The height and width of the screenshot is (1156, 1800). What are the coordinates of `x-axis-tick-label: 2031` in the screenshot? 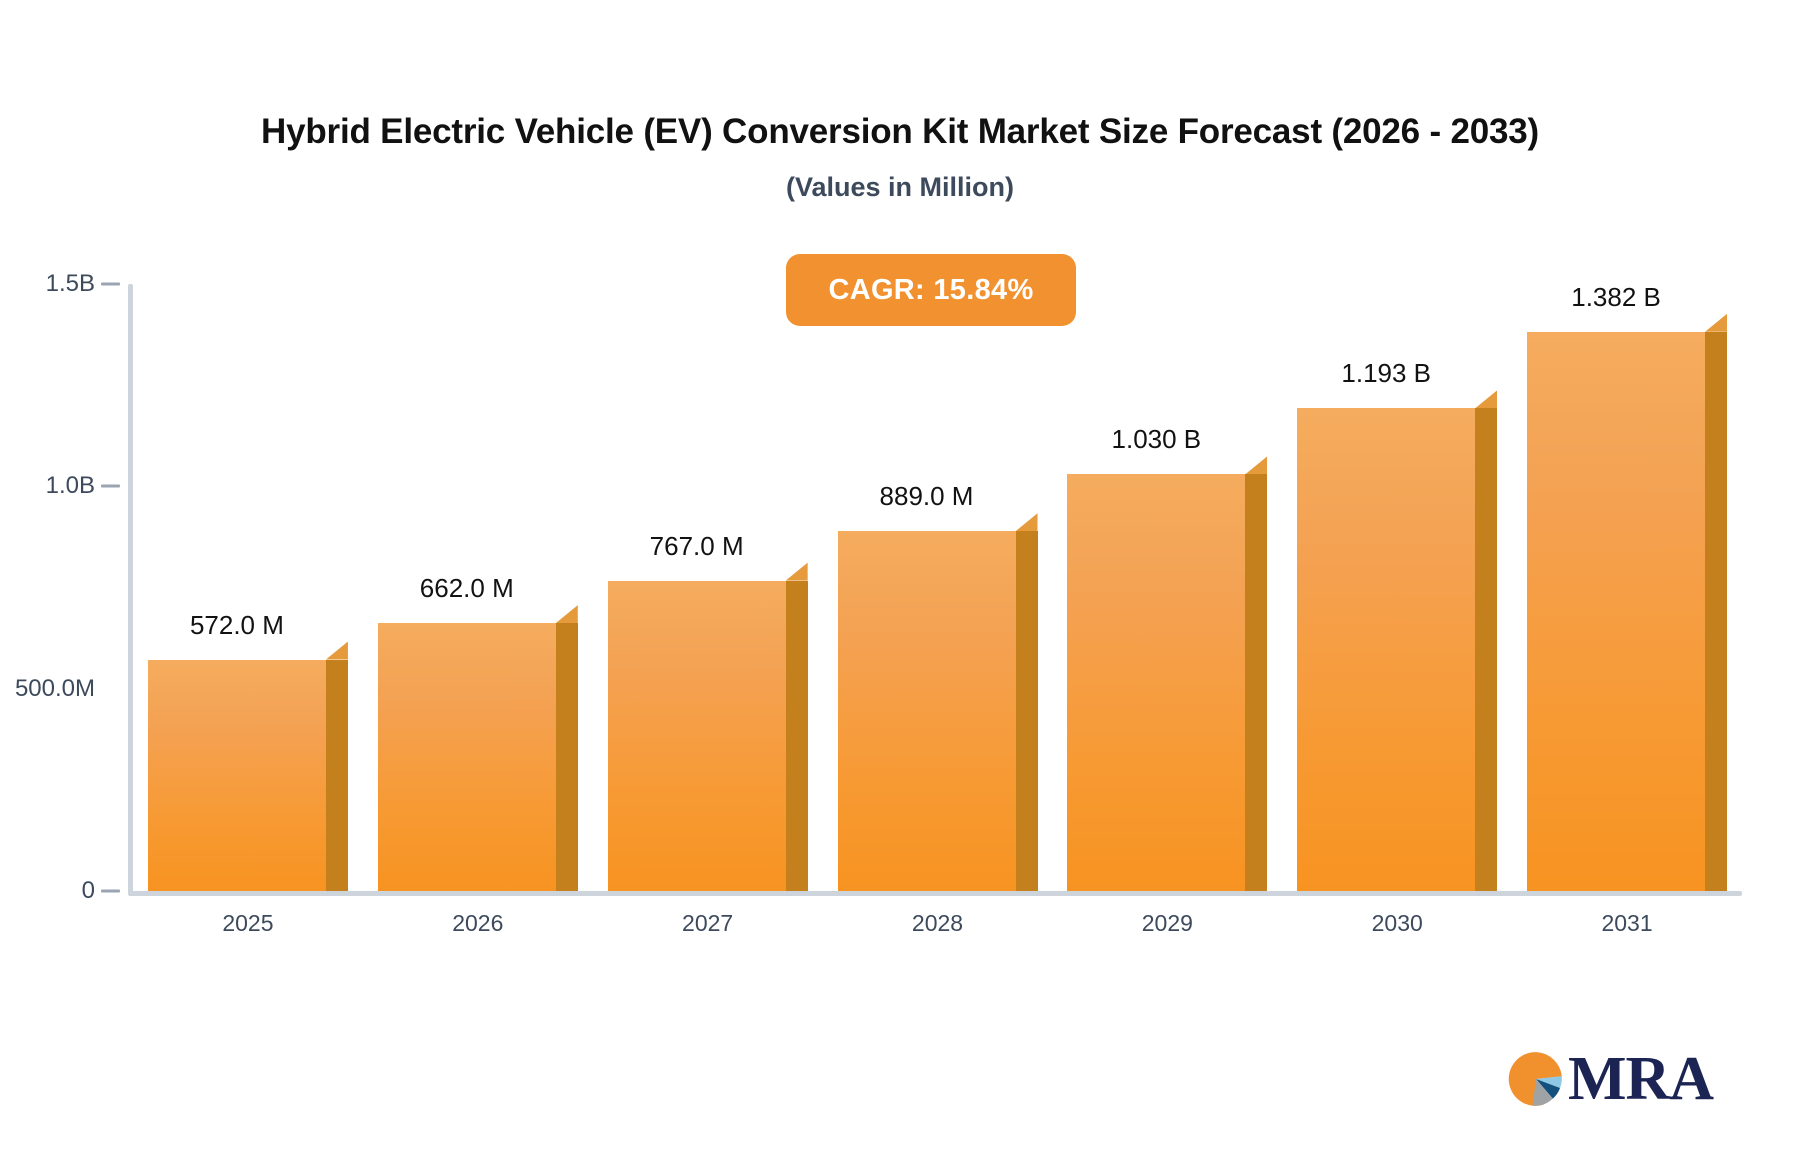 It's located at (1627, 923).